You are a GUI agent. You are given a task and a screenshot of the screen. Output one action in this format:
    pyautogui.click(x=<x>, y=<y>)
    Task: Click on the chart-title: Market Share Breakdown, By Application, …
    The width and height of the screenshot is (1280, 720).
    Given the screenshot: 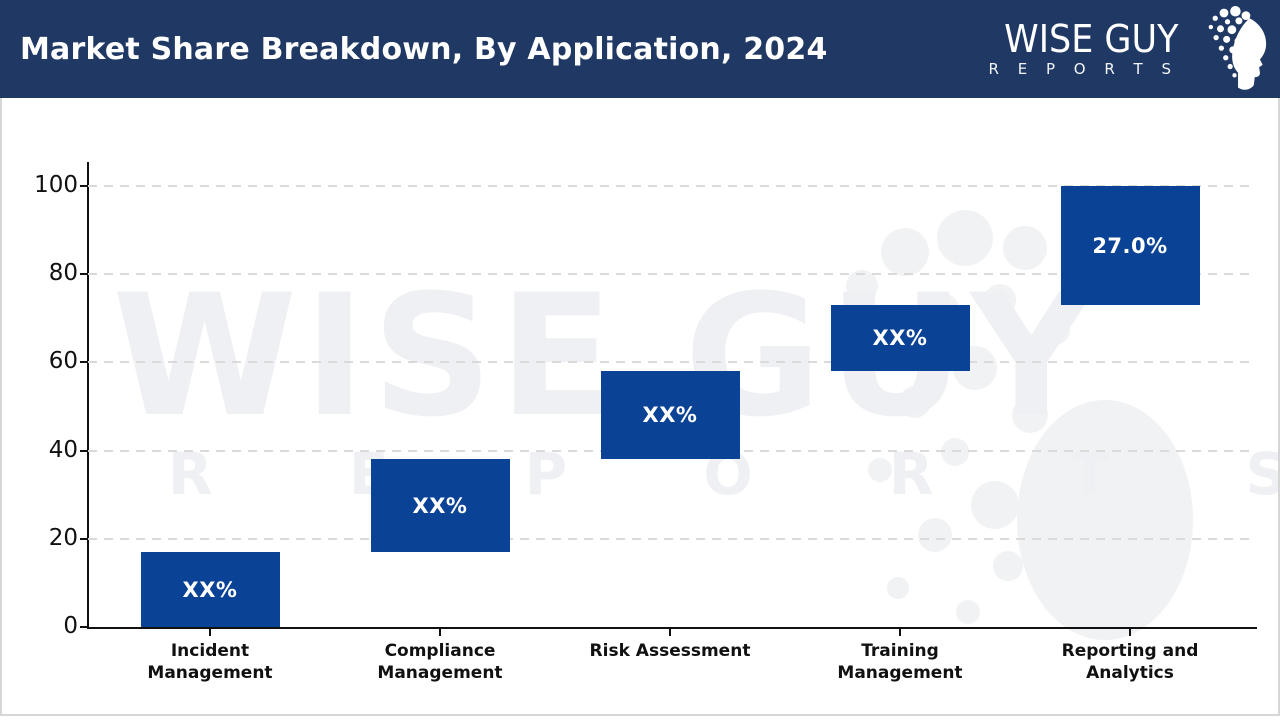 What is the action you would take?
    pyautogui.click(x=424, y=49)
    